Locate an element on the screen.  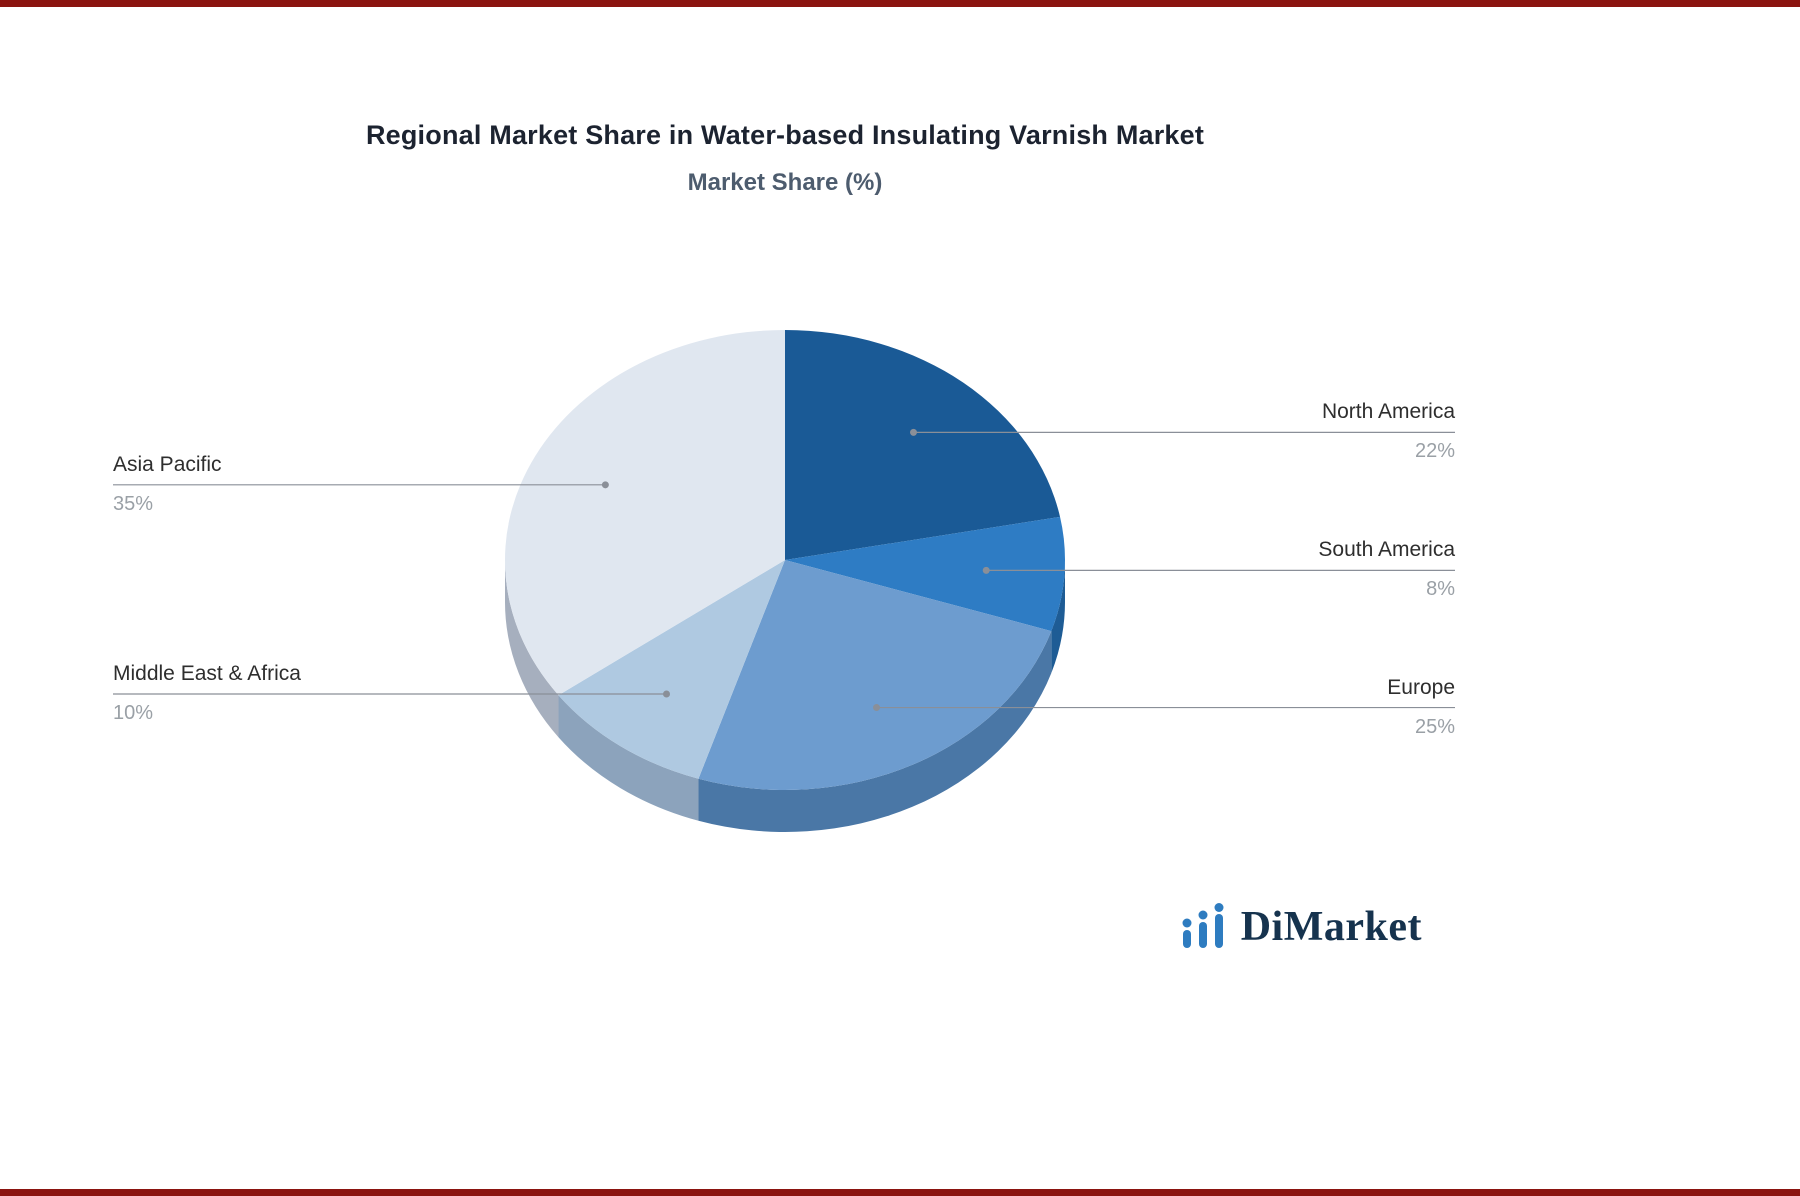
pie-label-name: North America is located at coordinates (1388, 412).